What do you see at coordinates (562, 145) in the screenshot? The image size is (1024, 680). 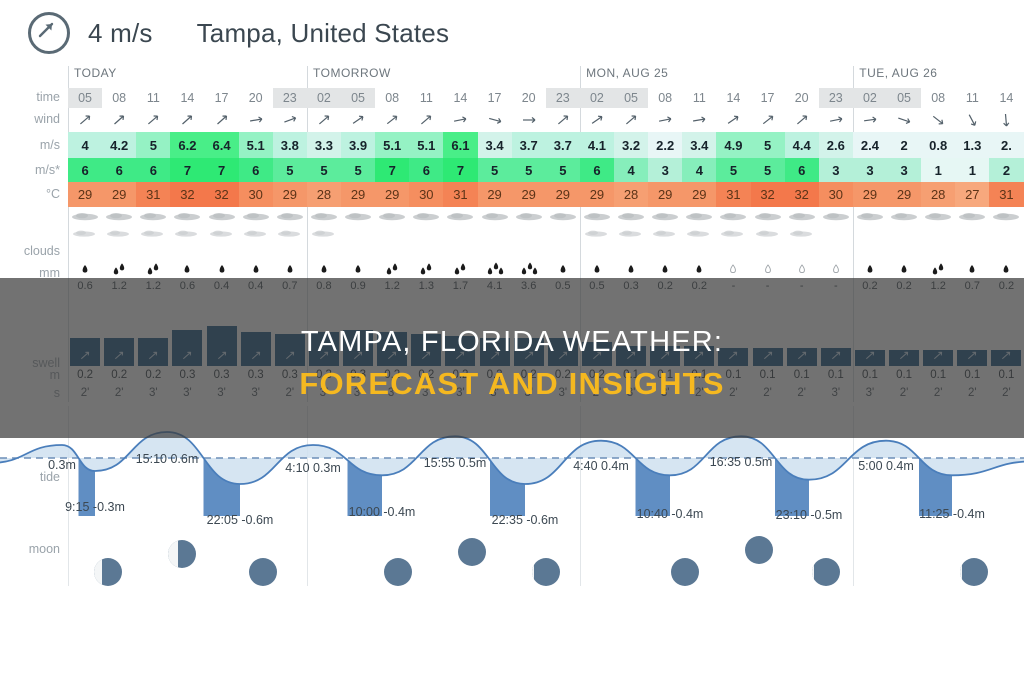 I see `wind-speed-cell: 3.7` at bounding box center [562, 145].